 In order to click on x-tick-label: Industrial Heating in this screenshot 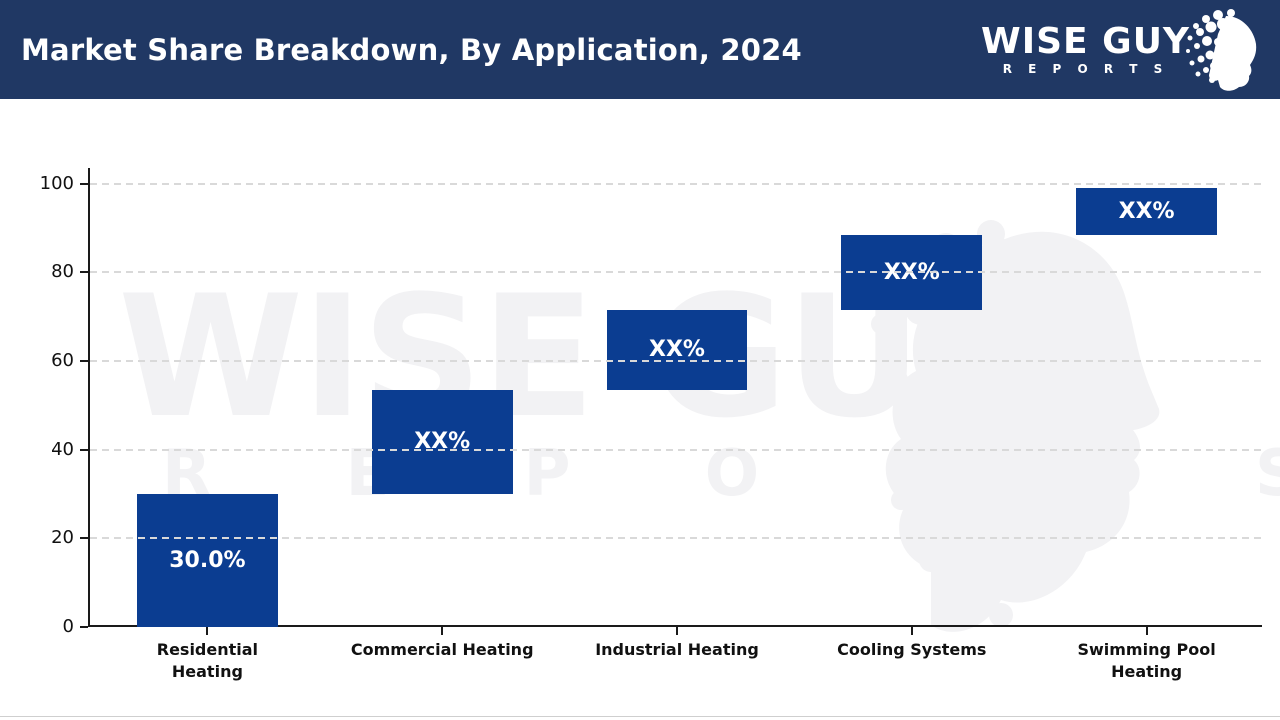, I will do `click(677, 649)`.